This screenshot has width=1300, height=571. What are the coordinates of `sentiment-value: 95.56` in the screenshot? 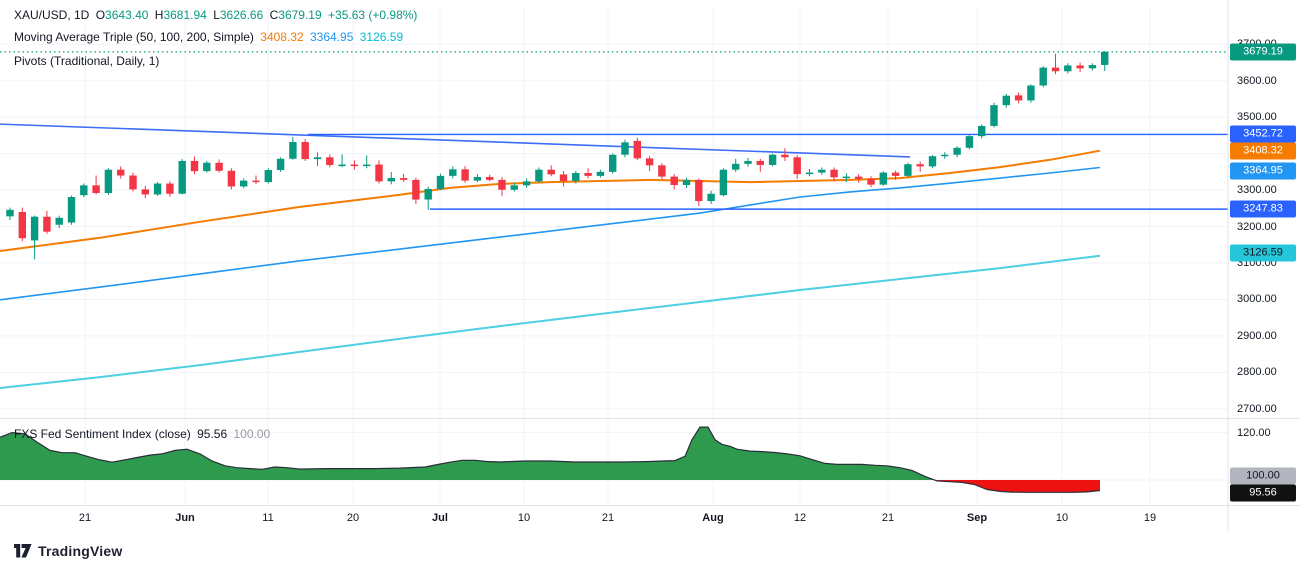 It's located at (212, 434).